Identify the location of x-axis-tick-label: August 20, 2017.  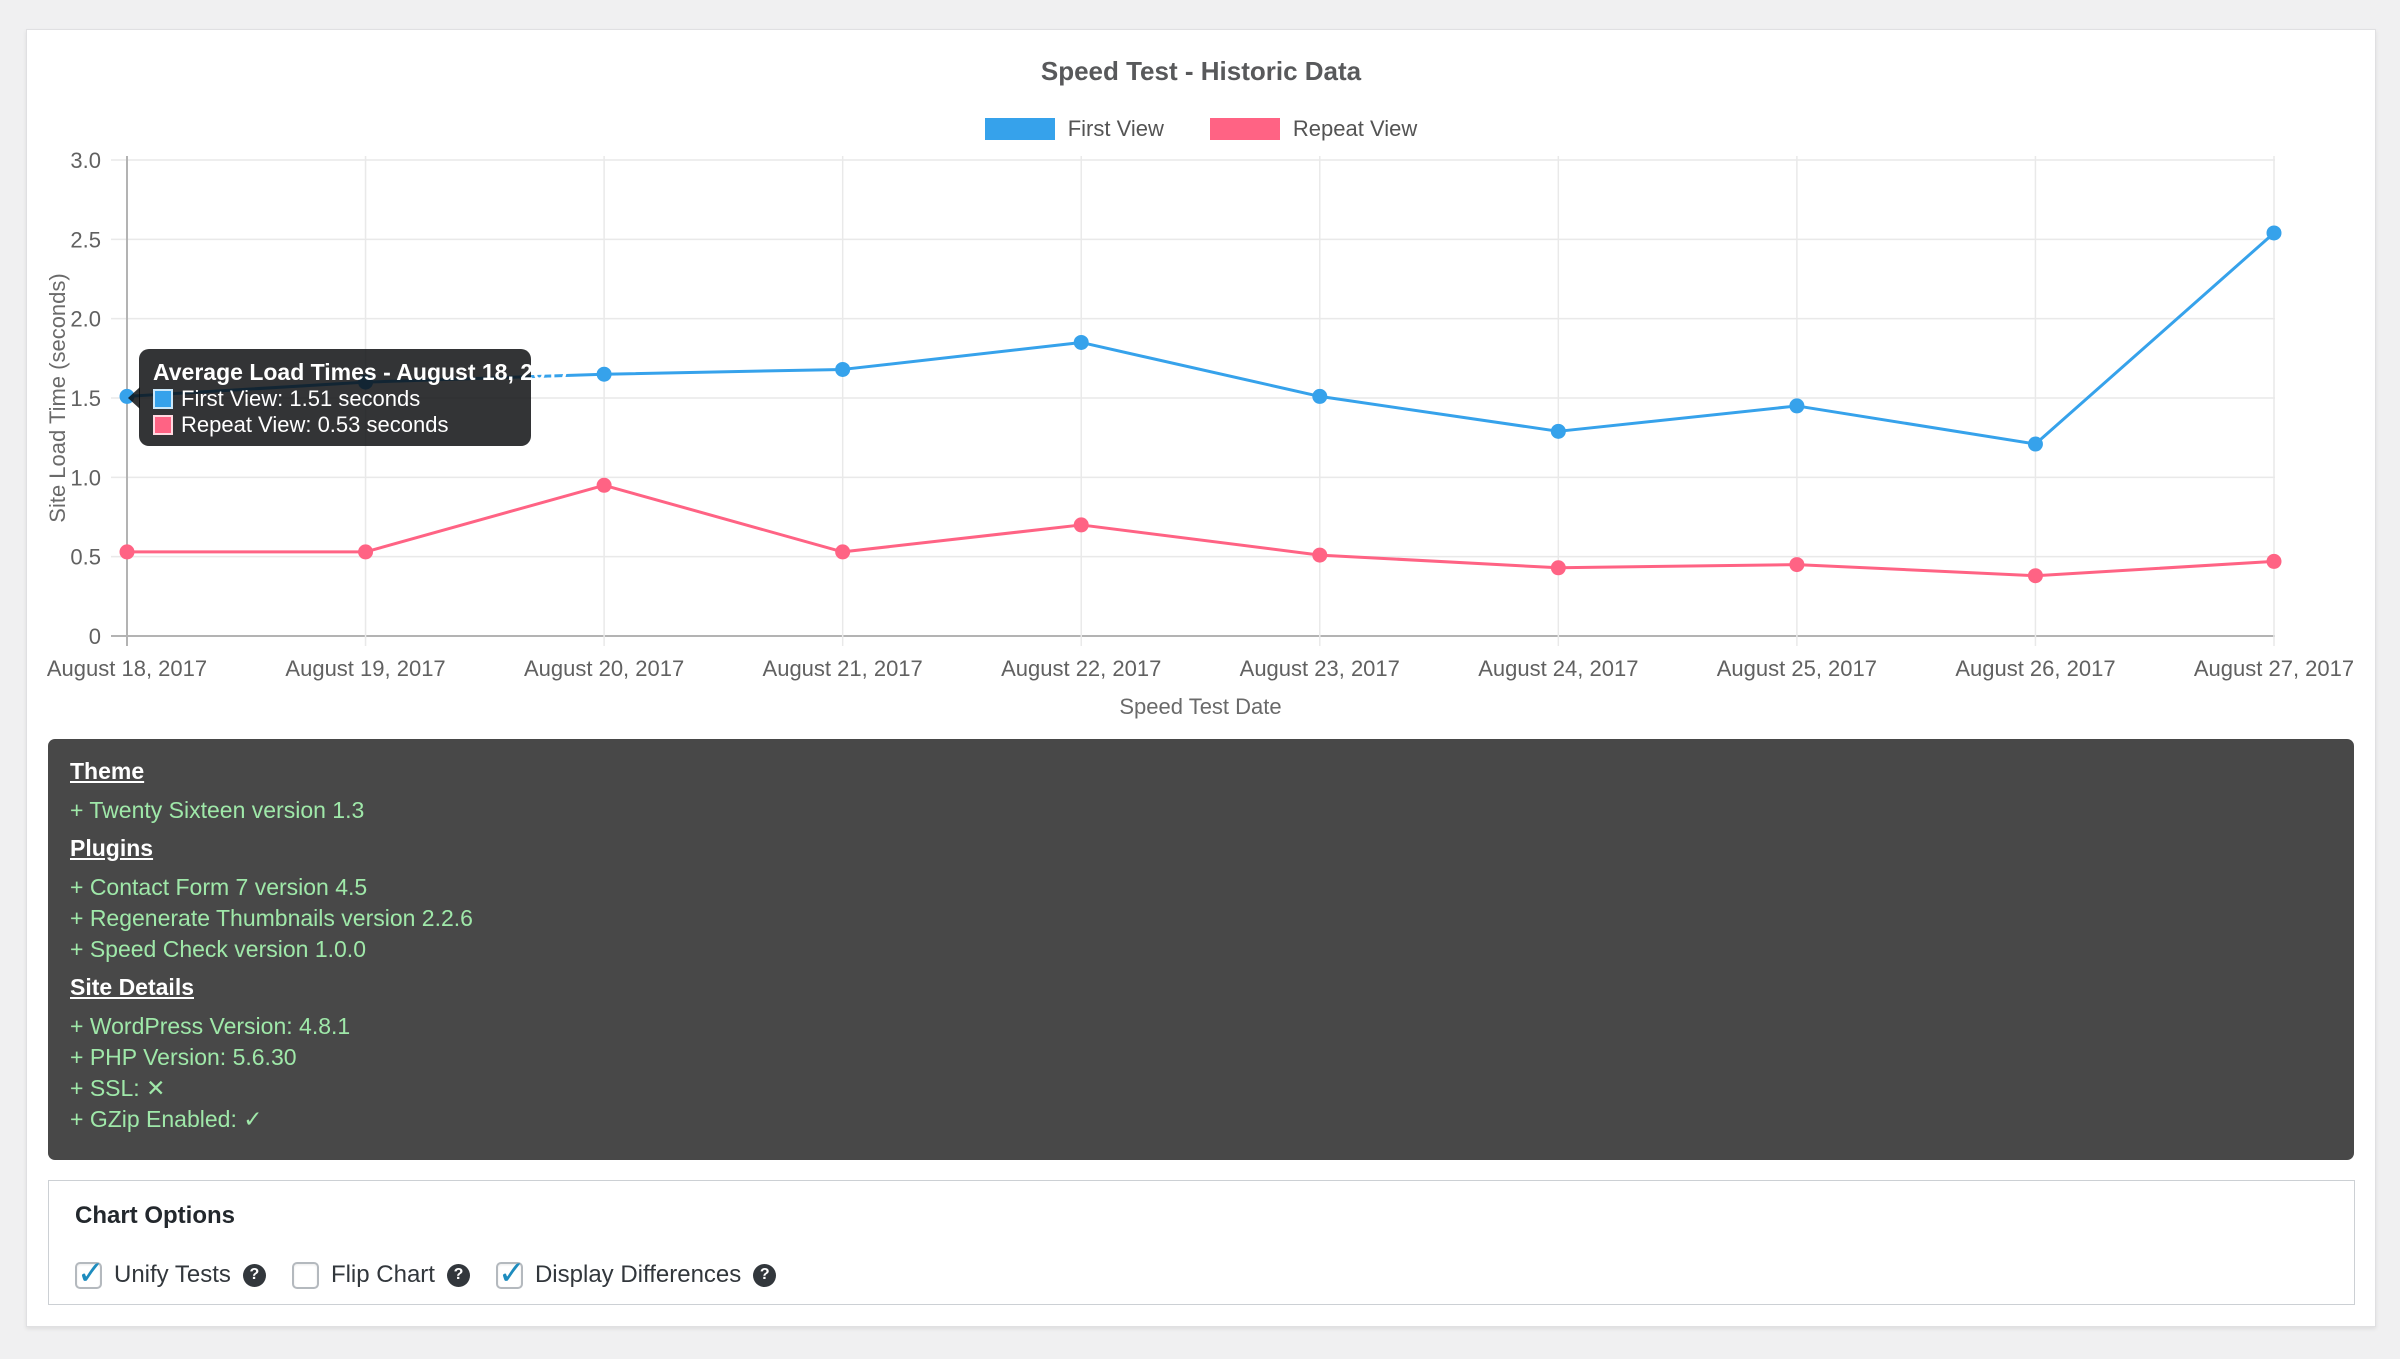
(604, 668).